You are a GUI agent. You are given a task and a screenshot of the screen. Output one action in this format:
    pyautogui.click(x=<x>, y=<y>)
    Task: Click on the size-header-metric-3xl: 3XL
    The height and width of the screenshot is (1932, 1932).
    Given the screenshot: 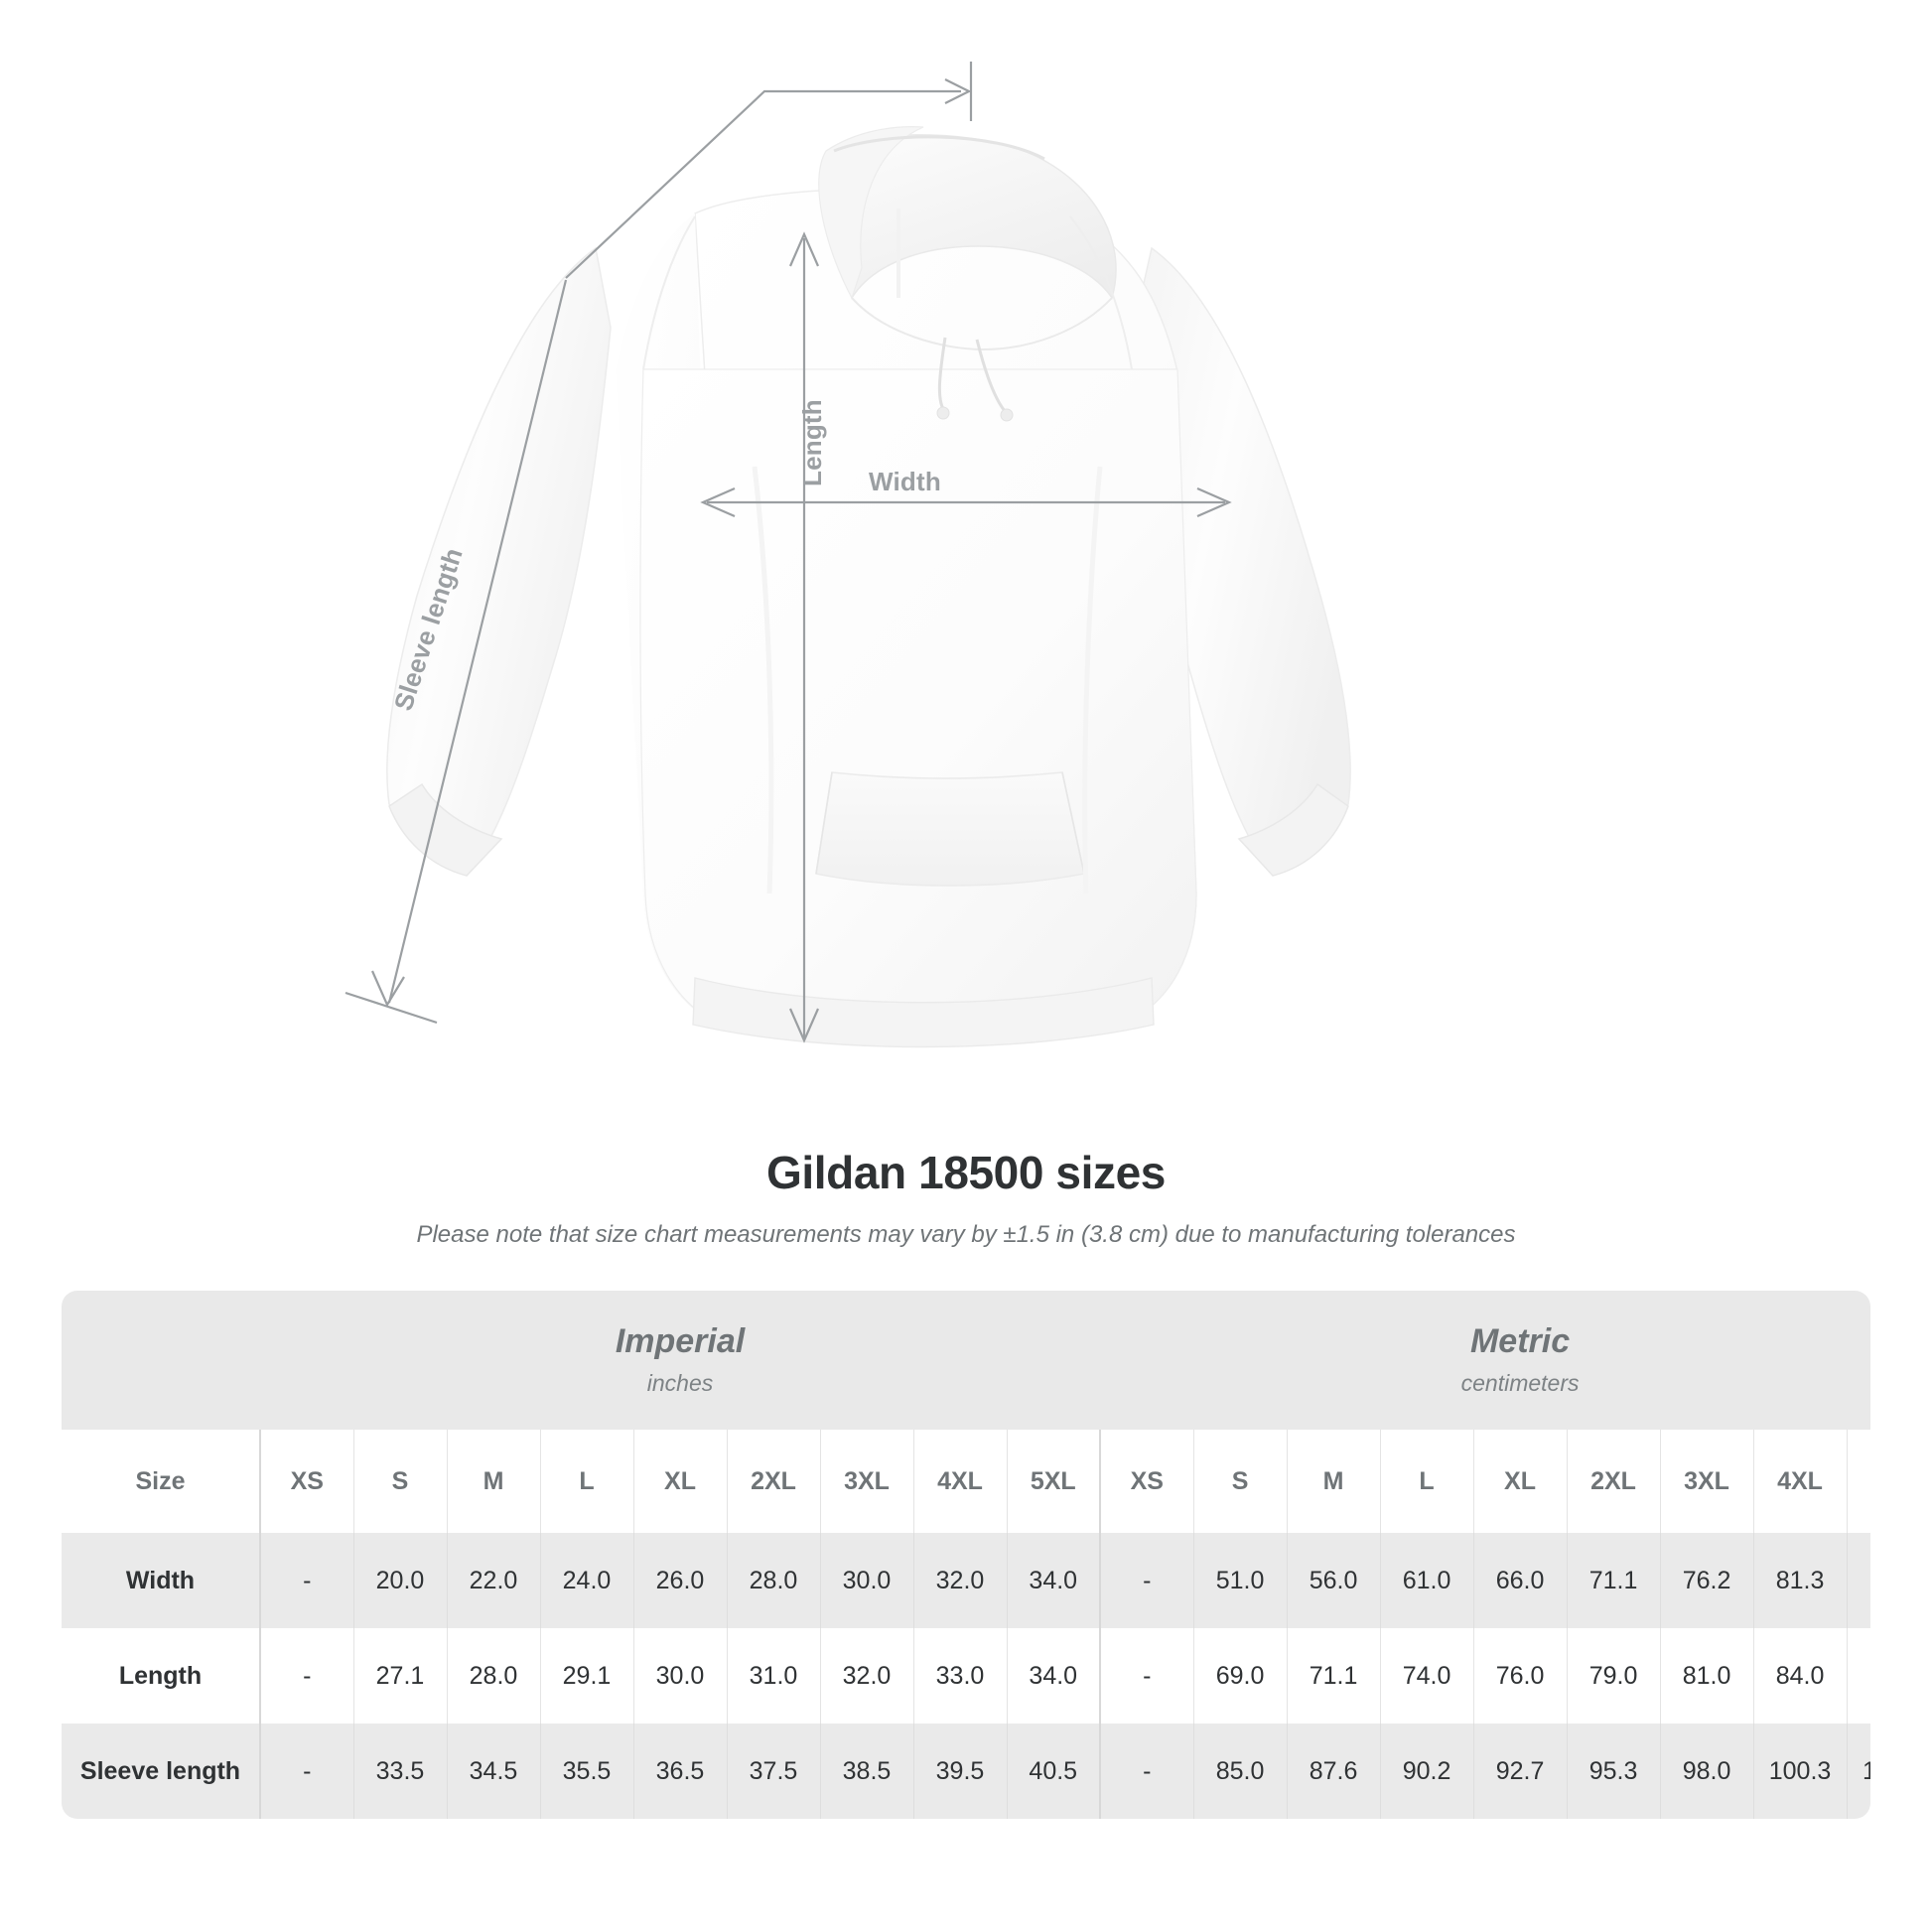 What is the action you would take?
    pyautogui.click(x=1707, y=1481)
    